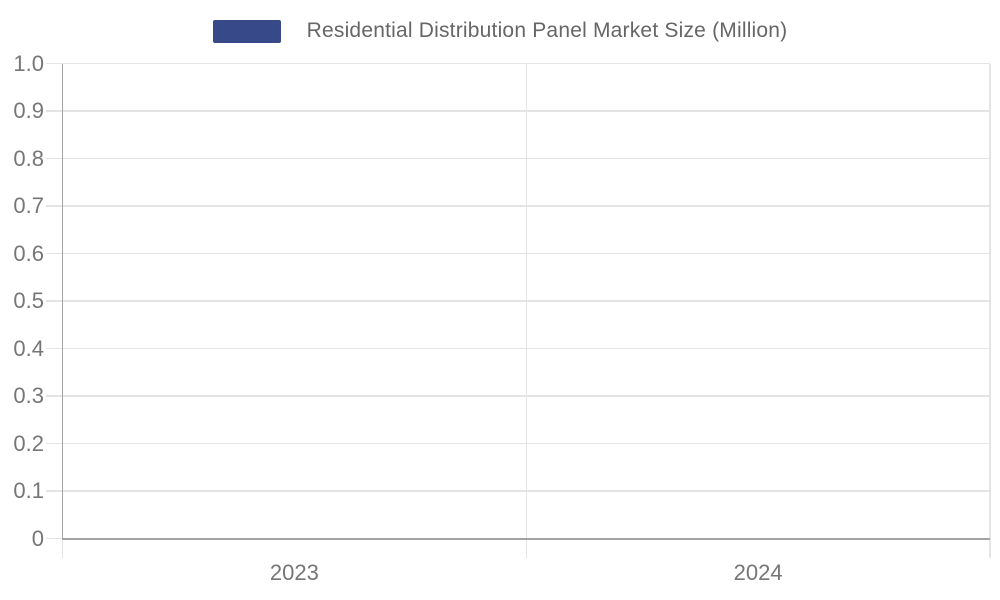 The image size is (1000, 600). I want to click on y-axis-line, so click(62, 301).